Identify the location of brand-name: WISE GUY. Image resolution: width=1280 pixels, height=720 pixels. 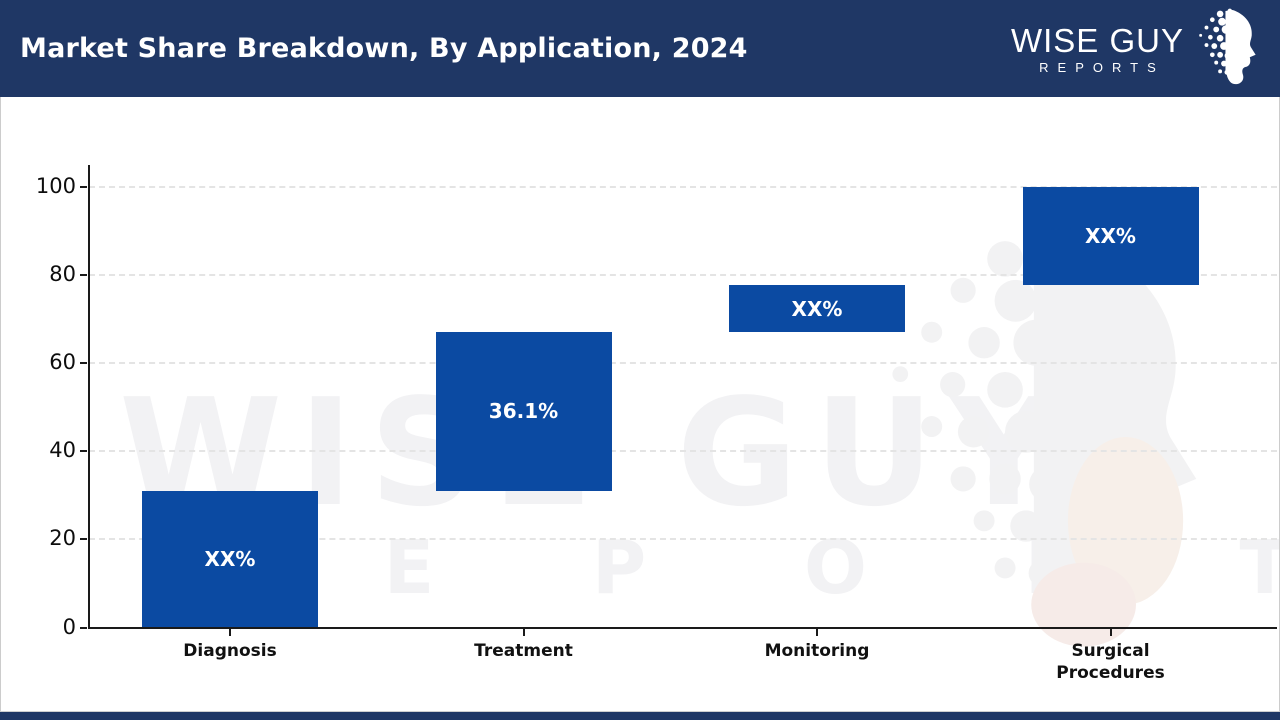
(1097, 40).